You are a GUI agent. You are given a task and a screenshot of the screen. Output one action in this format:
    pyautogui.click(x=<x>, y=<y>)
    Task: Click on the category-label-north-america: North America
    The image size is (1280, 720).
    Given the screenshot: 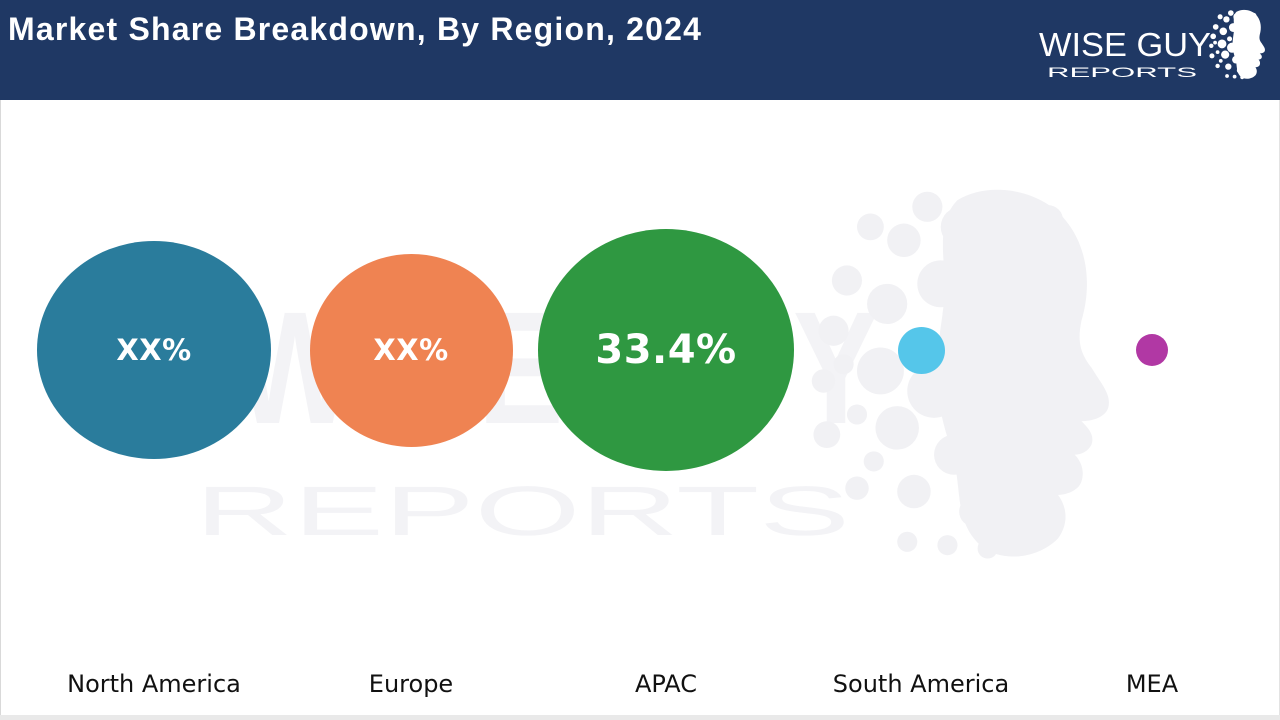 What is the action you would take?
    pyautogui.click(x=154, y=684)
    